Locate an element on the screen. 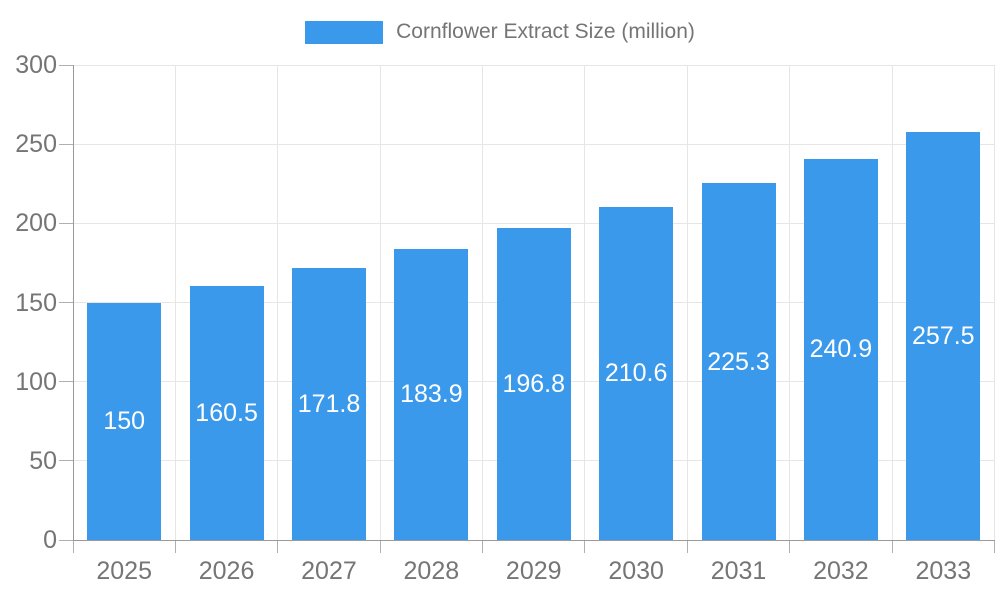 The height and width of the screenshot is (600, 1000). legend-label: Cornflower Extract Size (million) is located at coordinates (545, 31).